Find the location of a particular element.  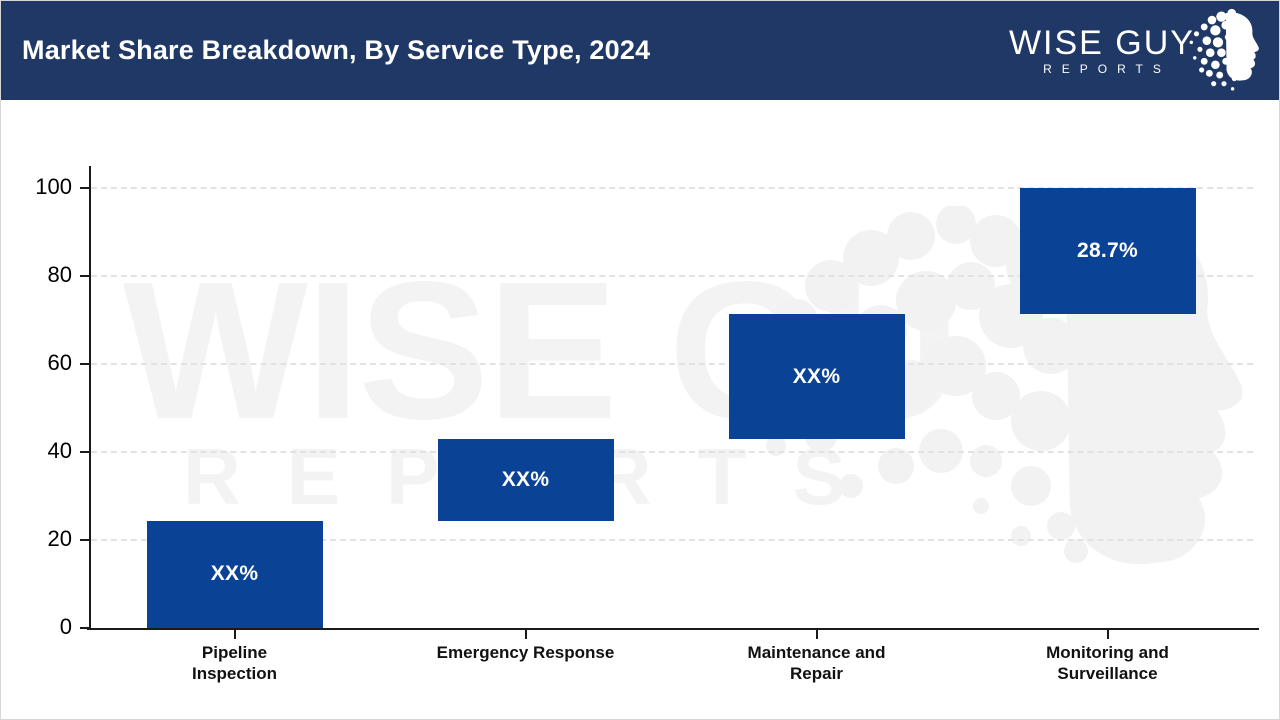

y-axis-label: 100 is located at coordinates (53, 186).